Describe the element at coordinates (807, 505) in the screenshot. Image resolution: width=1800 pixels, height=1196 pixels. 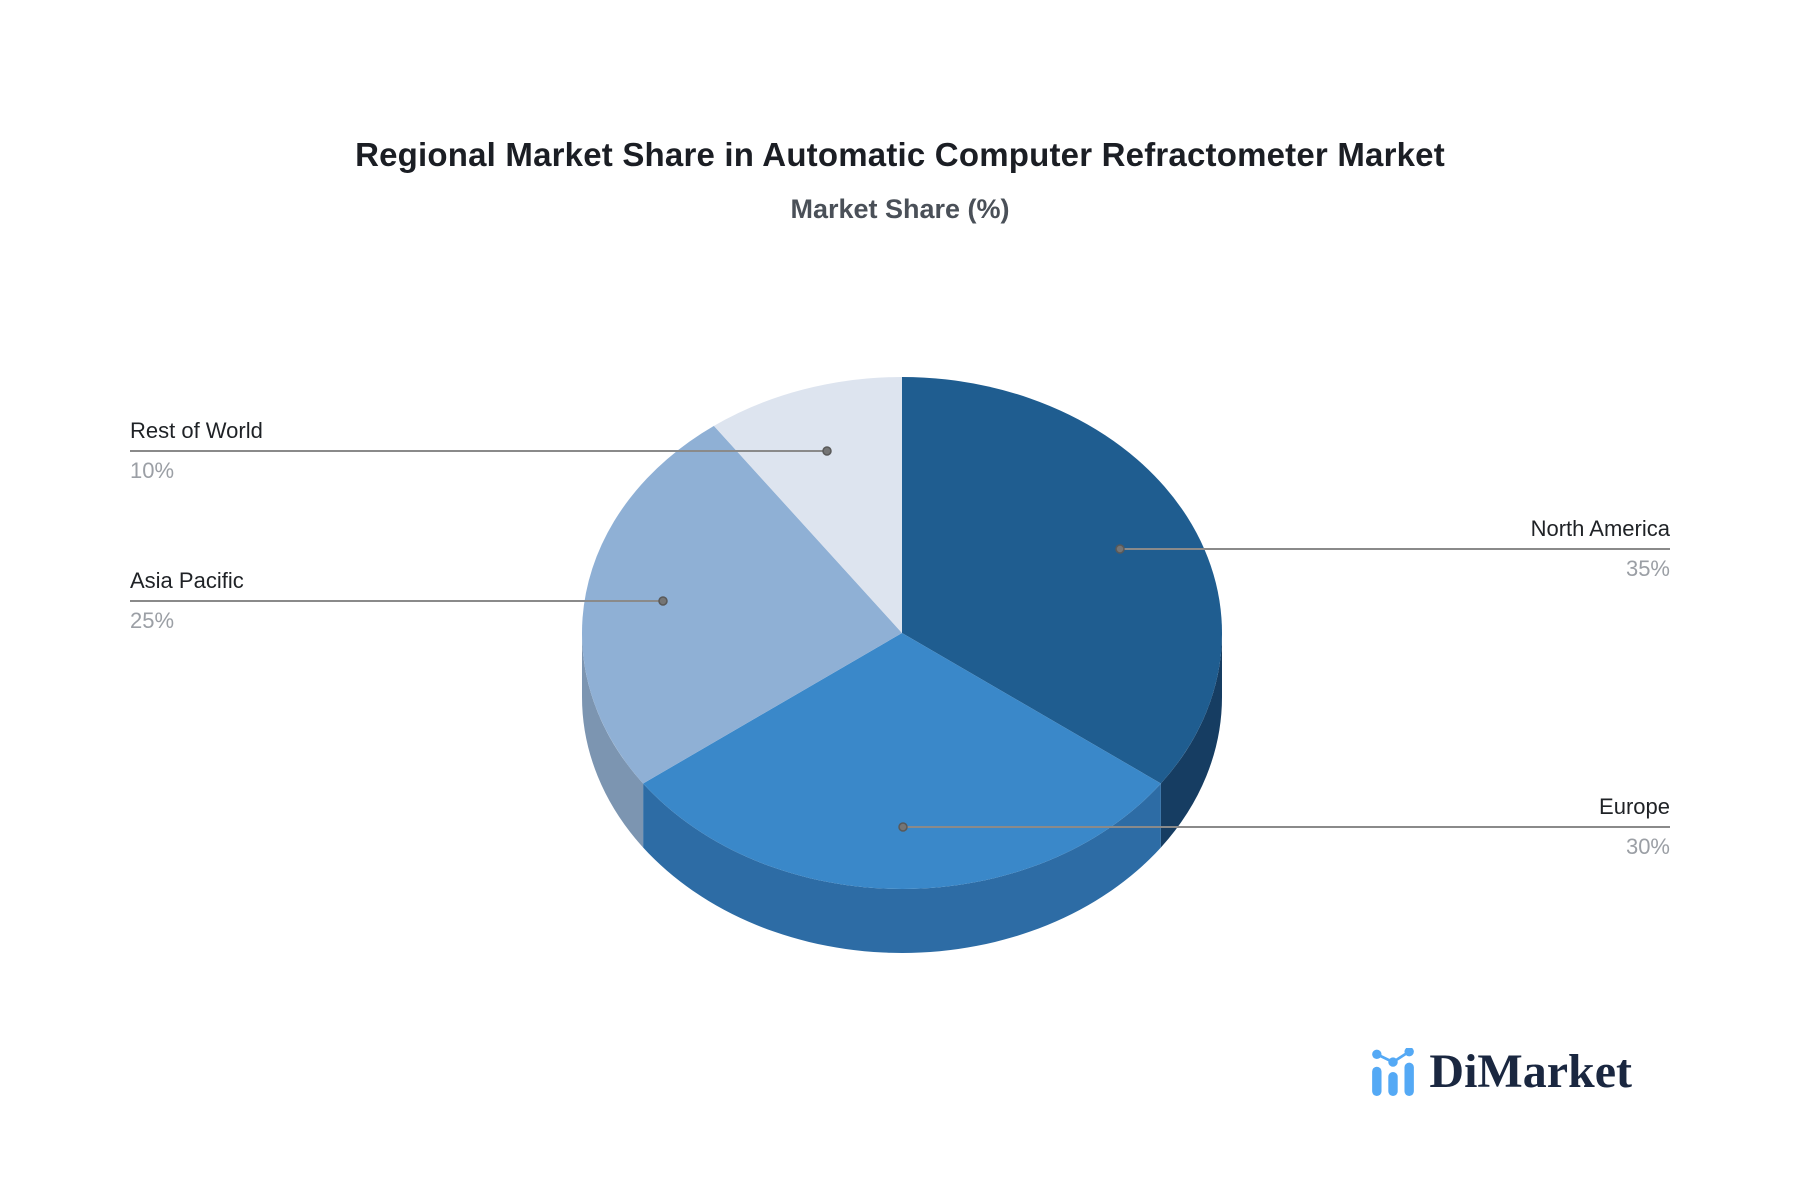
I see `pie-slice-rest-of-world` at that location.